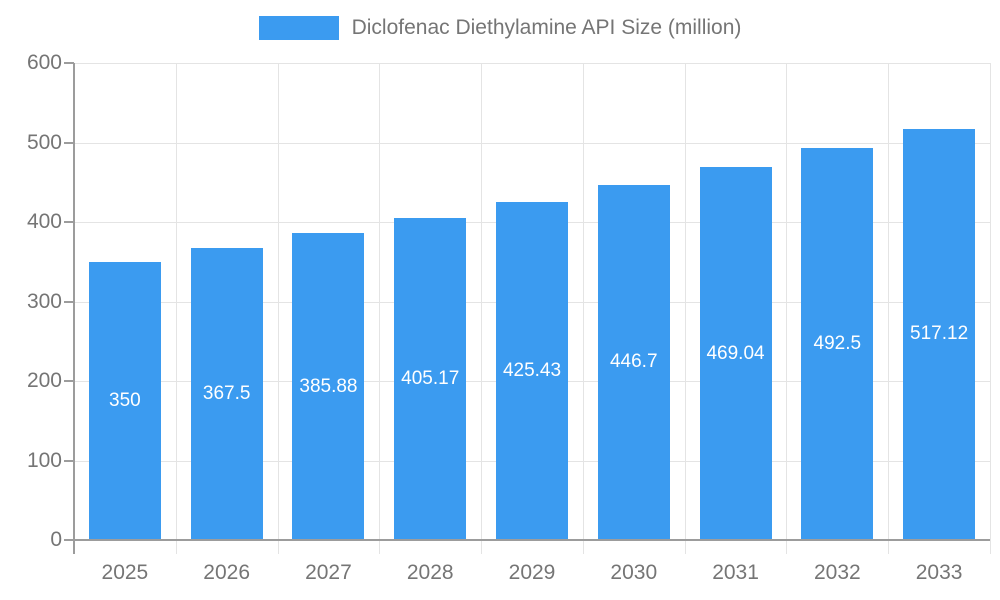 The image size is (1000, 600). Describe the element at coordinates (430, 572) in the screenshot. I see `x-tick-label: 2028` at that location.